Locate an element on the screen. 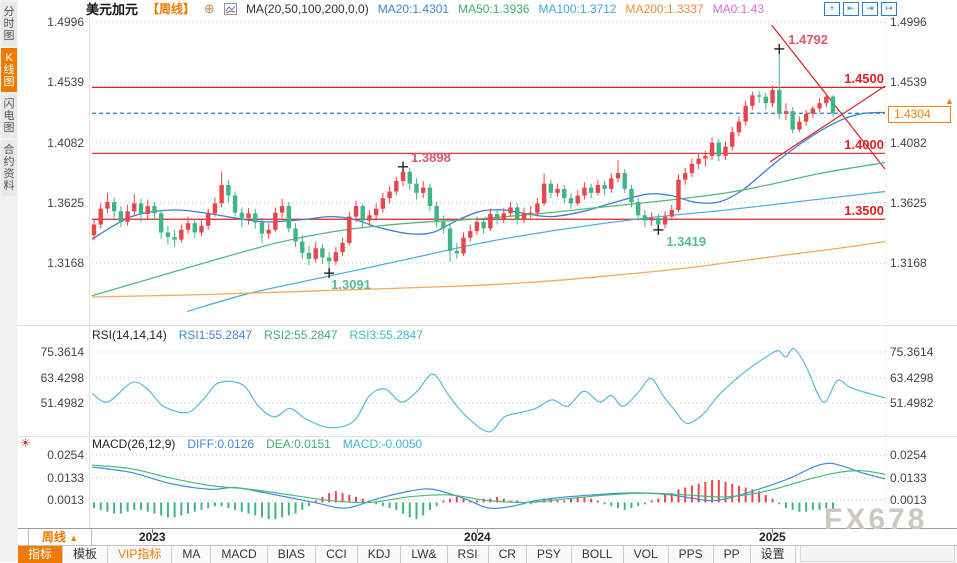 The image size is (957, 563). toolbar-item-MACD: MACD is located at coordinates (239, 554).